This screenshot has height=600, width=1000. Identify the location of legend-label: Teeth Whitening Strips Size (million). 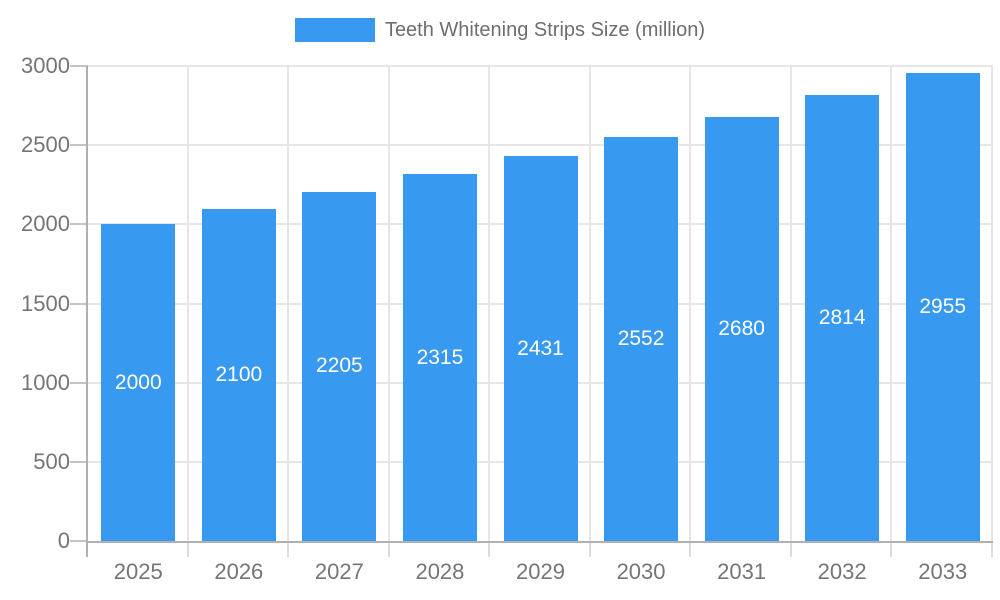
(545, 30).